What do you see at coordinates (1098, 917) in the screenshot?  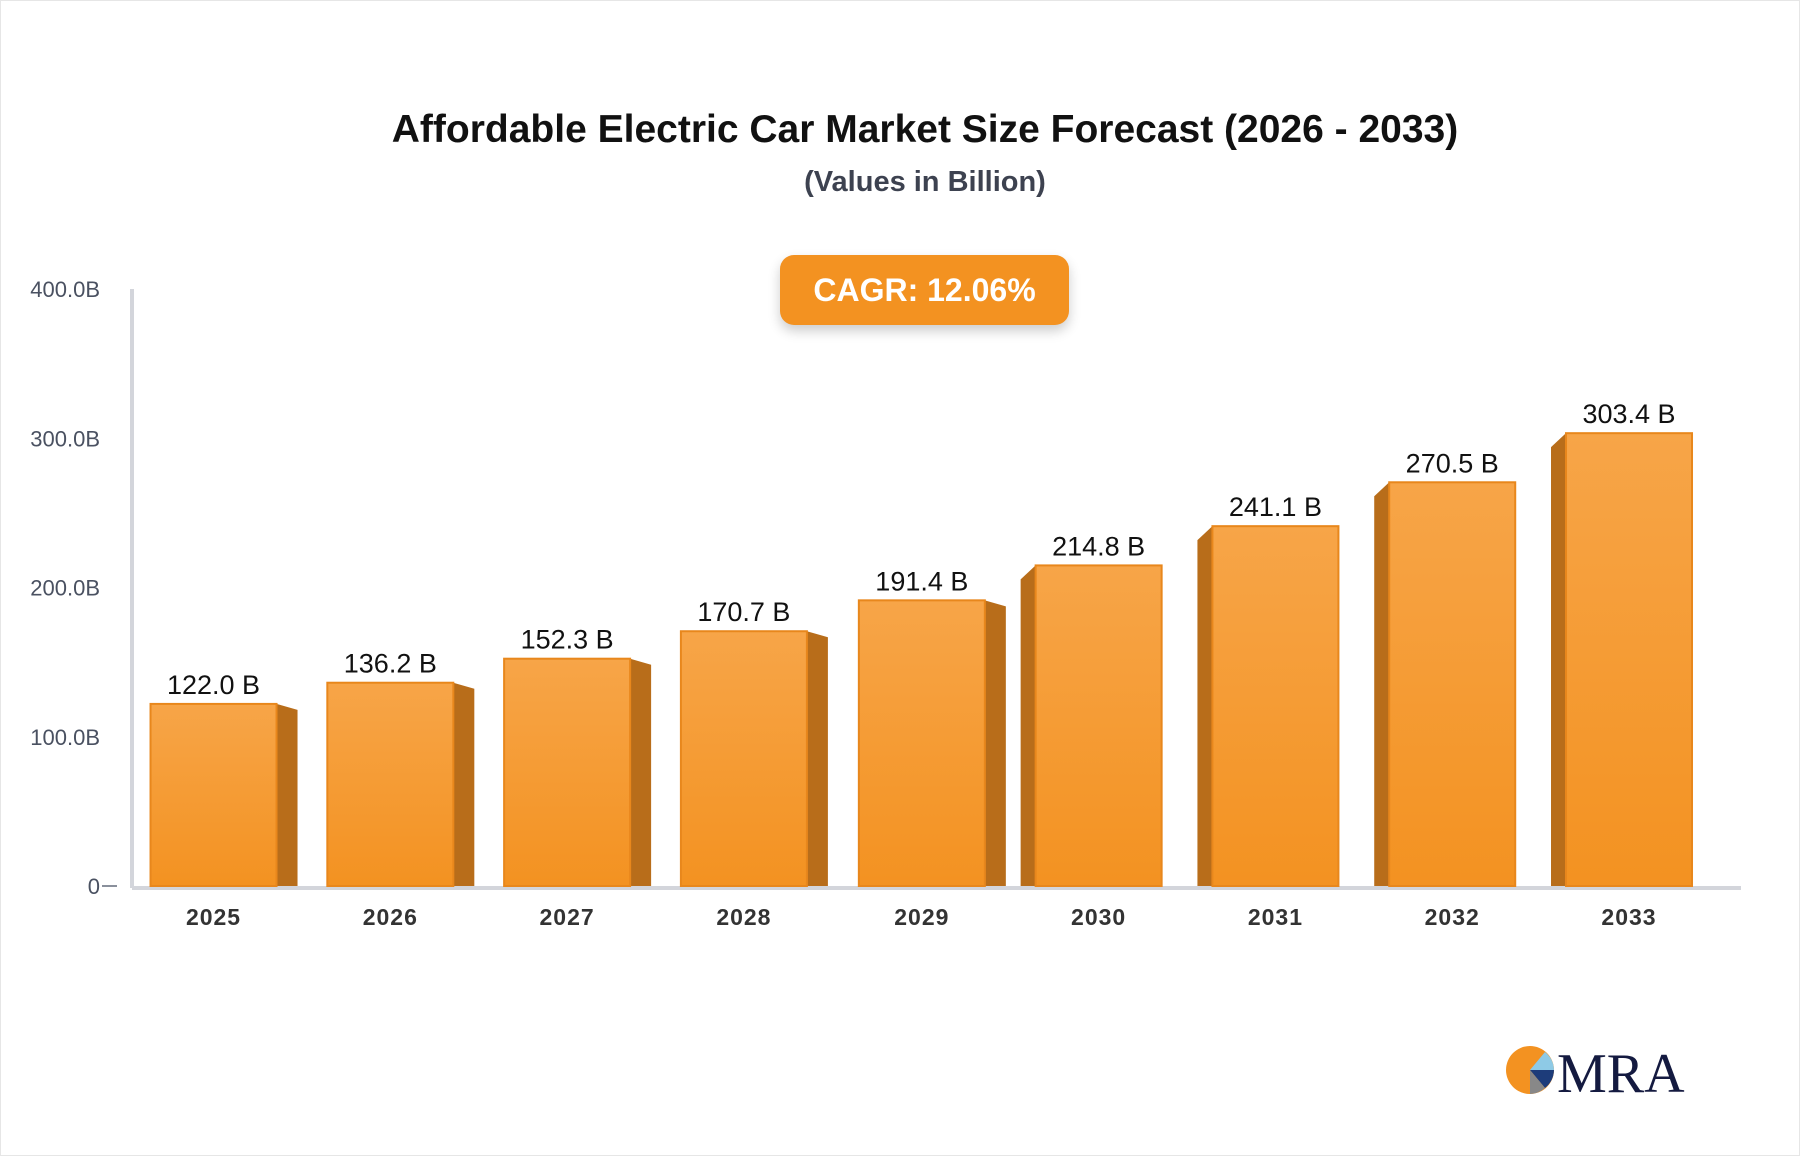 I see `x-tick-label: 2030` at bounding box center [1098, 917].